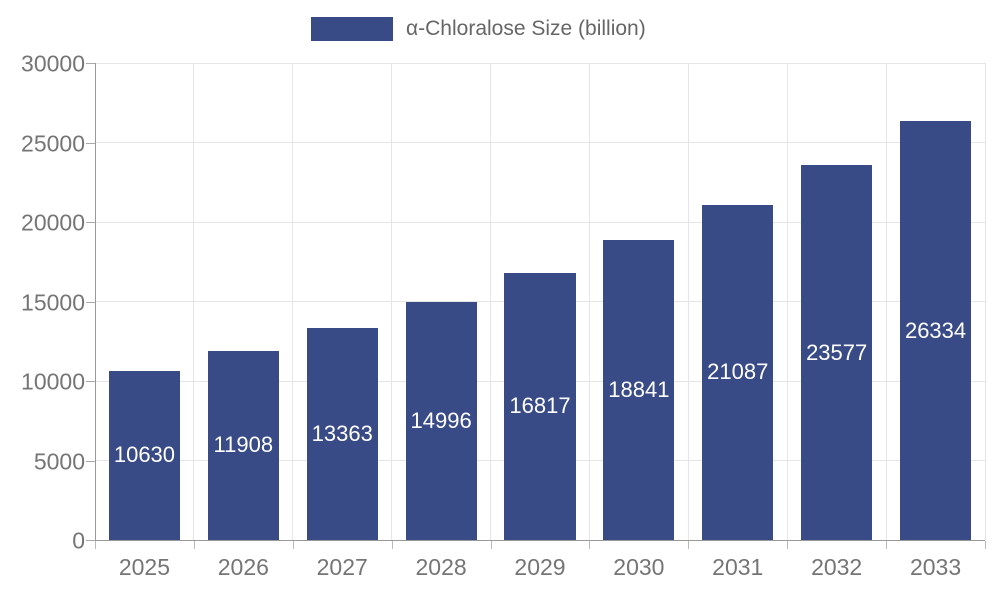 The height and width of the screenshot is (600, 1000). I want to click on bar-2030, so click(639, 390).